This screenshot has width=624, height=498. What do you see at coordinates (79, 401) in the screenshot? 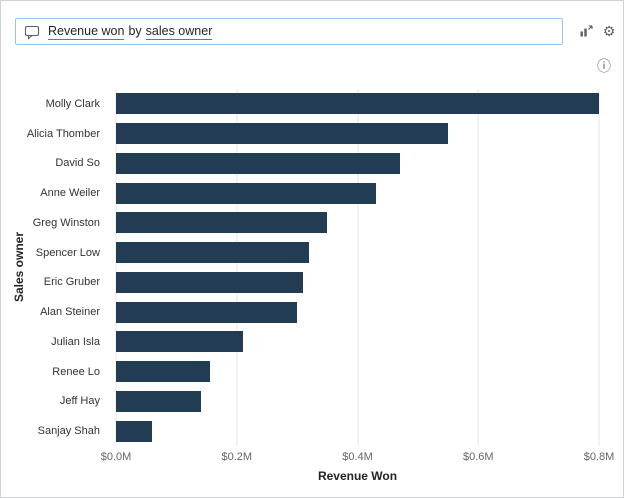
I see `category-label: Jeff Hay` at bounding box center [79, 401].